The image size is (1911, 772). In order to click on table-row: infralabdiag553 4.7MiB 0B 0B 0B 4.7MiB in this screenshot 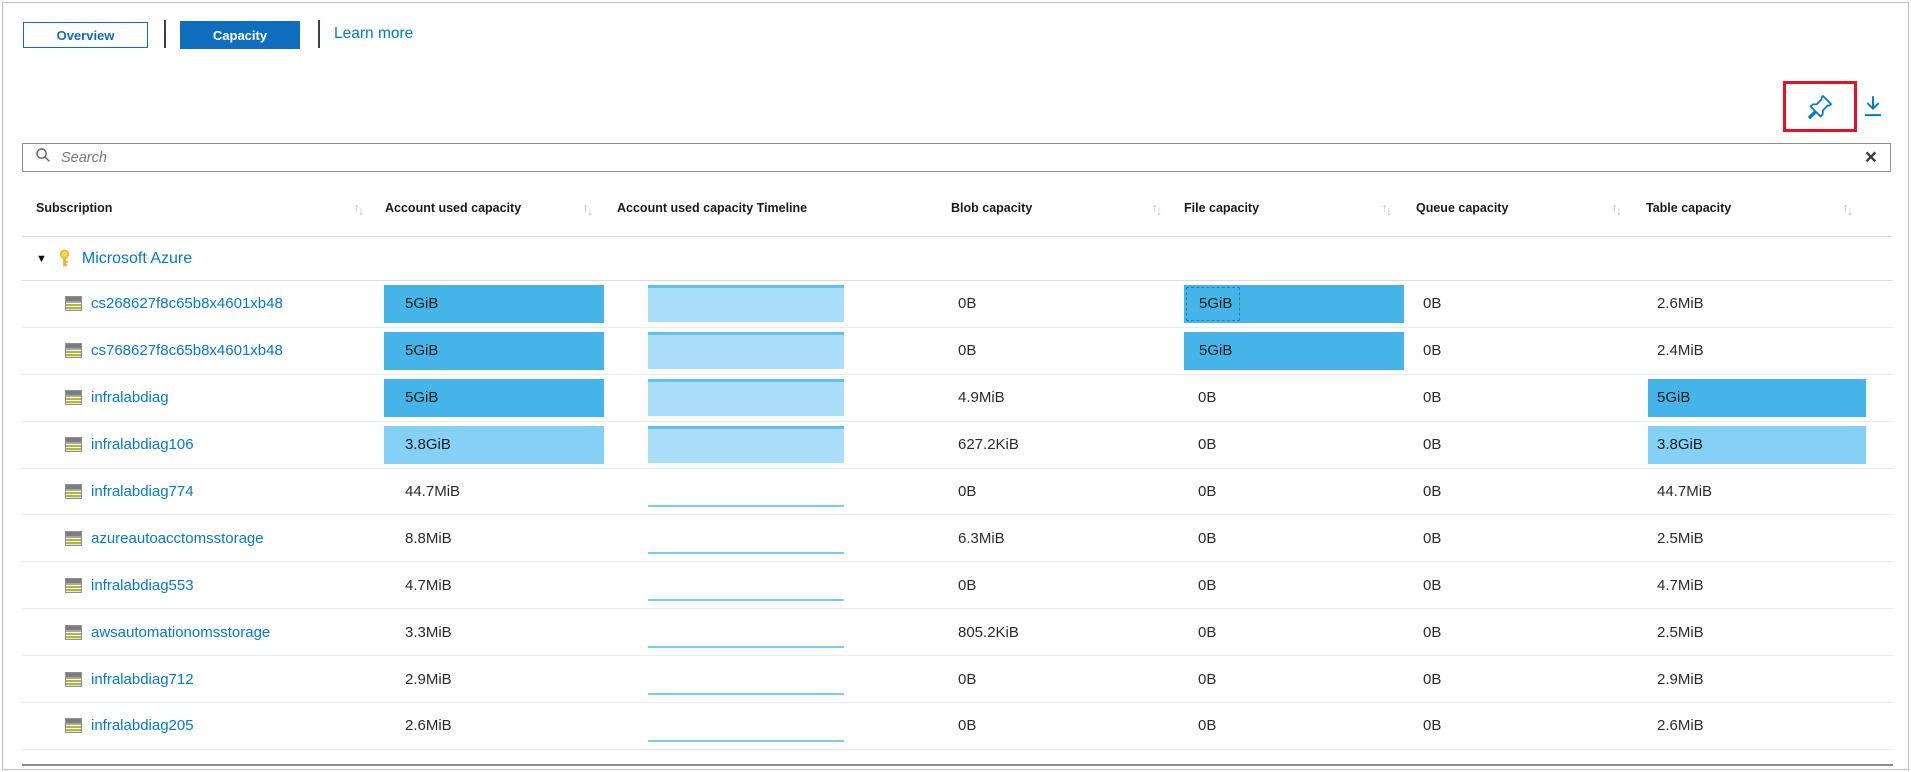, I will do `click(957, 586)`.